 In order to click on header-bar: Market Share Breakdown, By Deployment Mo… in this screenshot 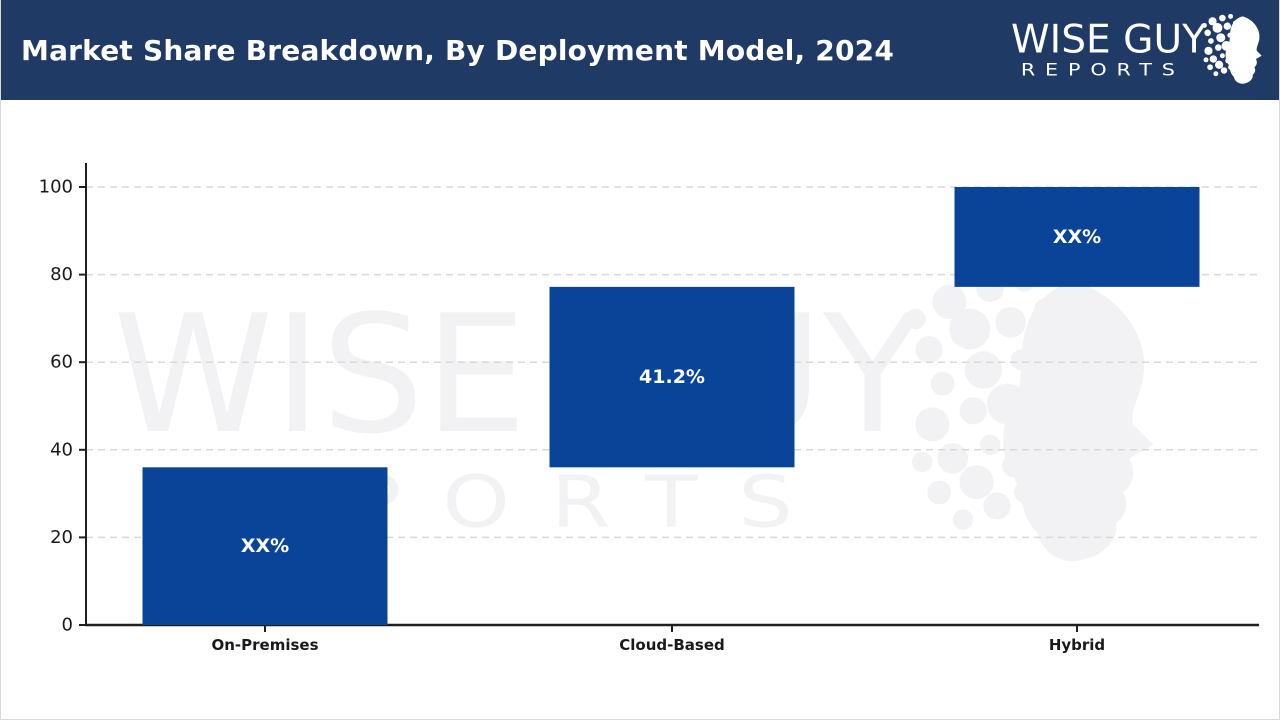, I will do `click(640, 50)`.